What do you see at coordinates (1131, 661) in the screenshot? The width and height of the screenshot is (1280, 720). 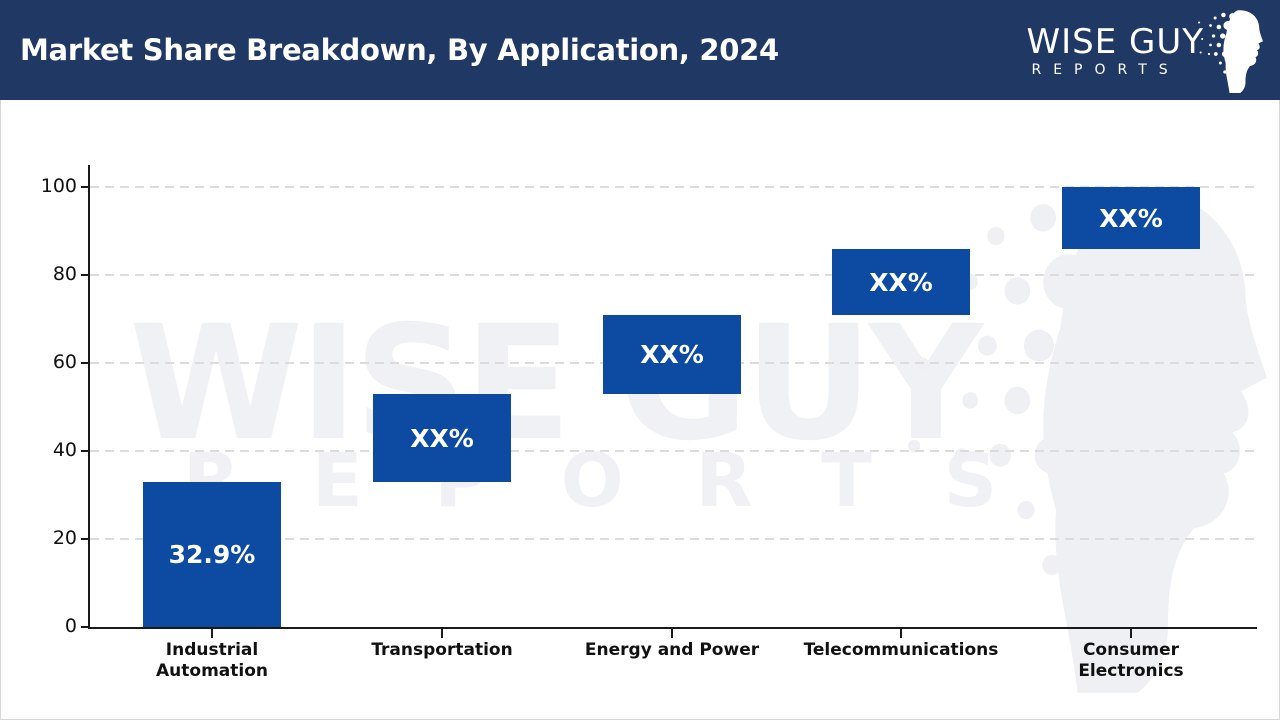 I see `category-label-consumer-electronics: Consumer Electronics` at bounding box center [1131, 661].